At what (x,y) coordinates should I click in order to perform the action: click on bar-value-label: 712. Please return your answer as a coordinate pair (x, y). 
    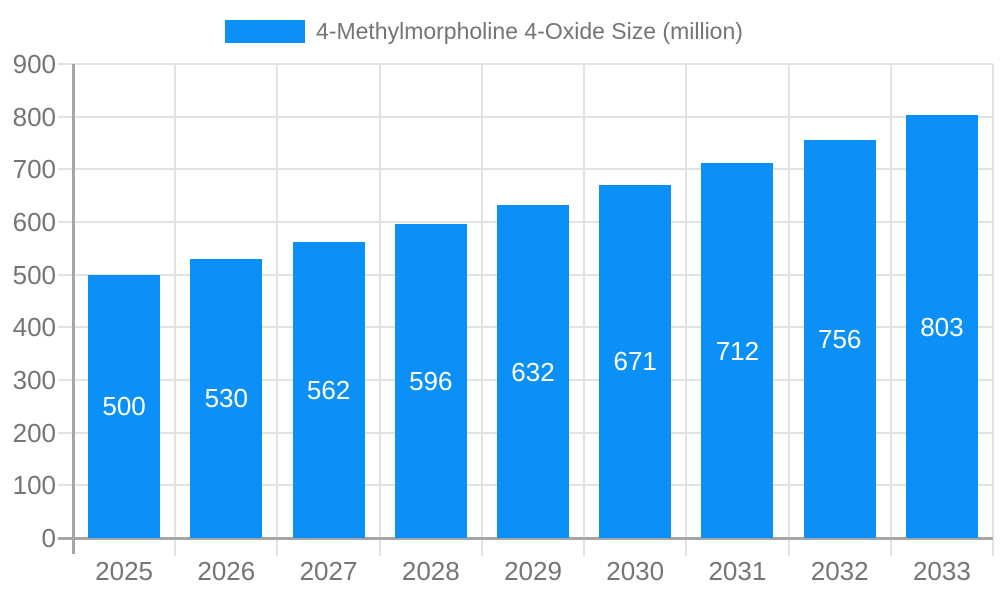
    Looking at the image, I should click on (737, 350).